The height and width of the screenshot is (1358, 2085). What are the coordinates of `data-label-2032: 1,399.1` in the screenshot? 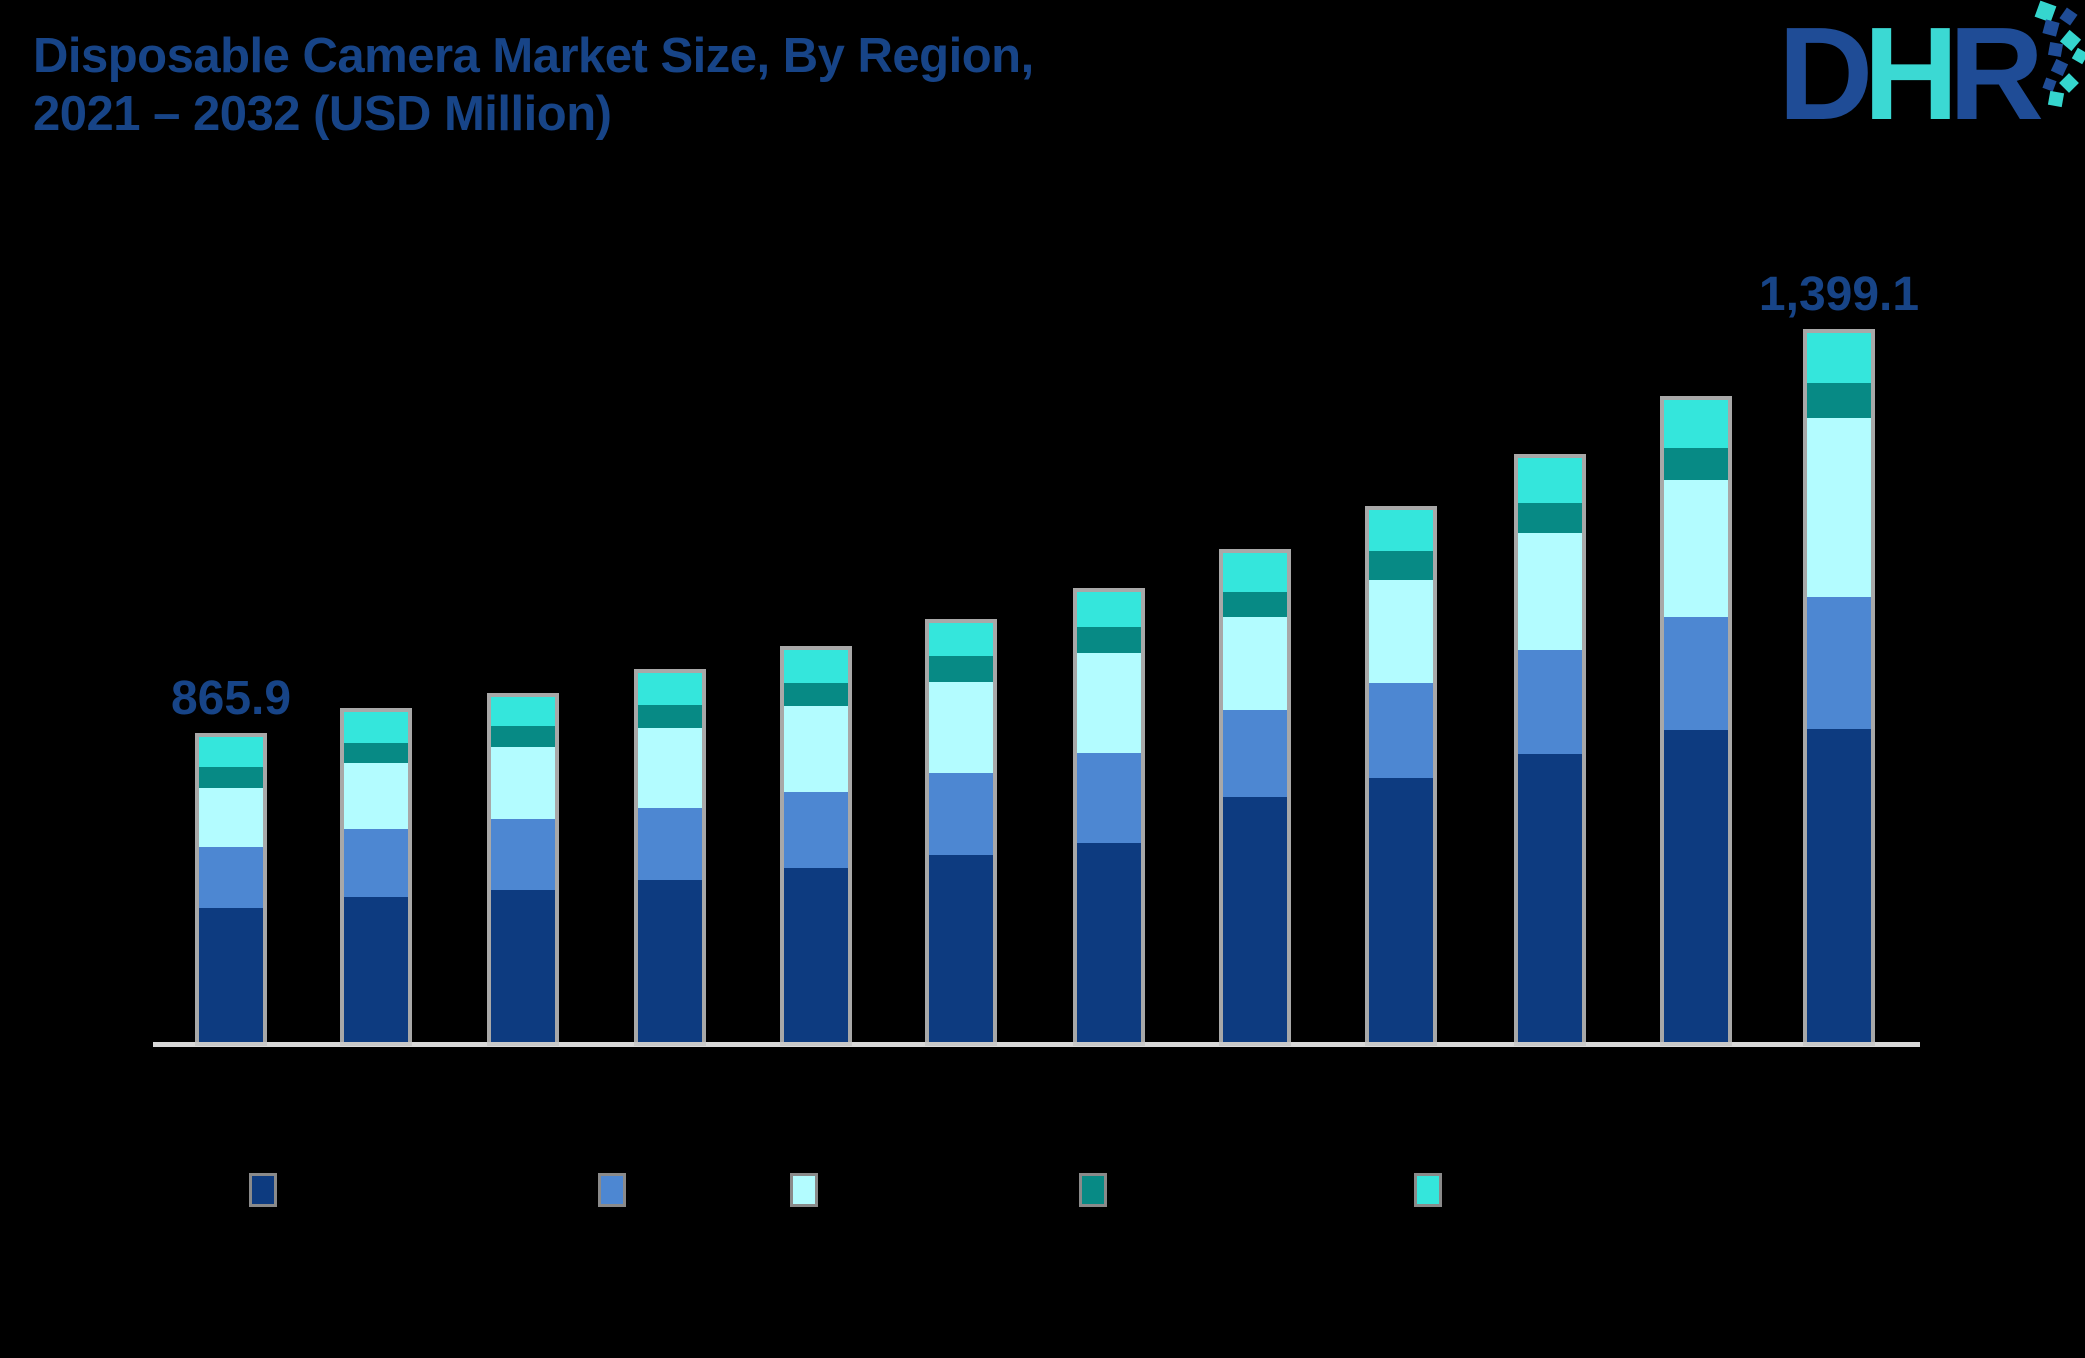 It's located at (1839, 294).